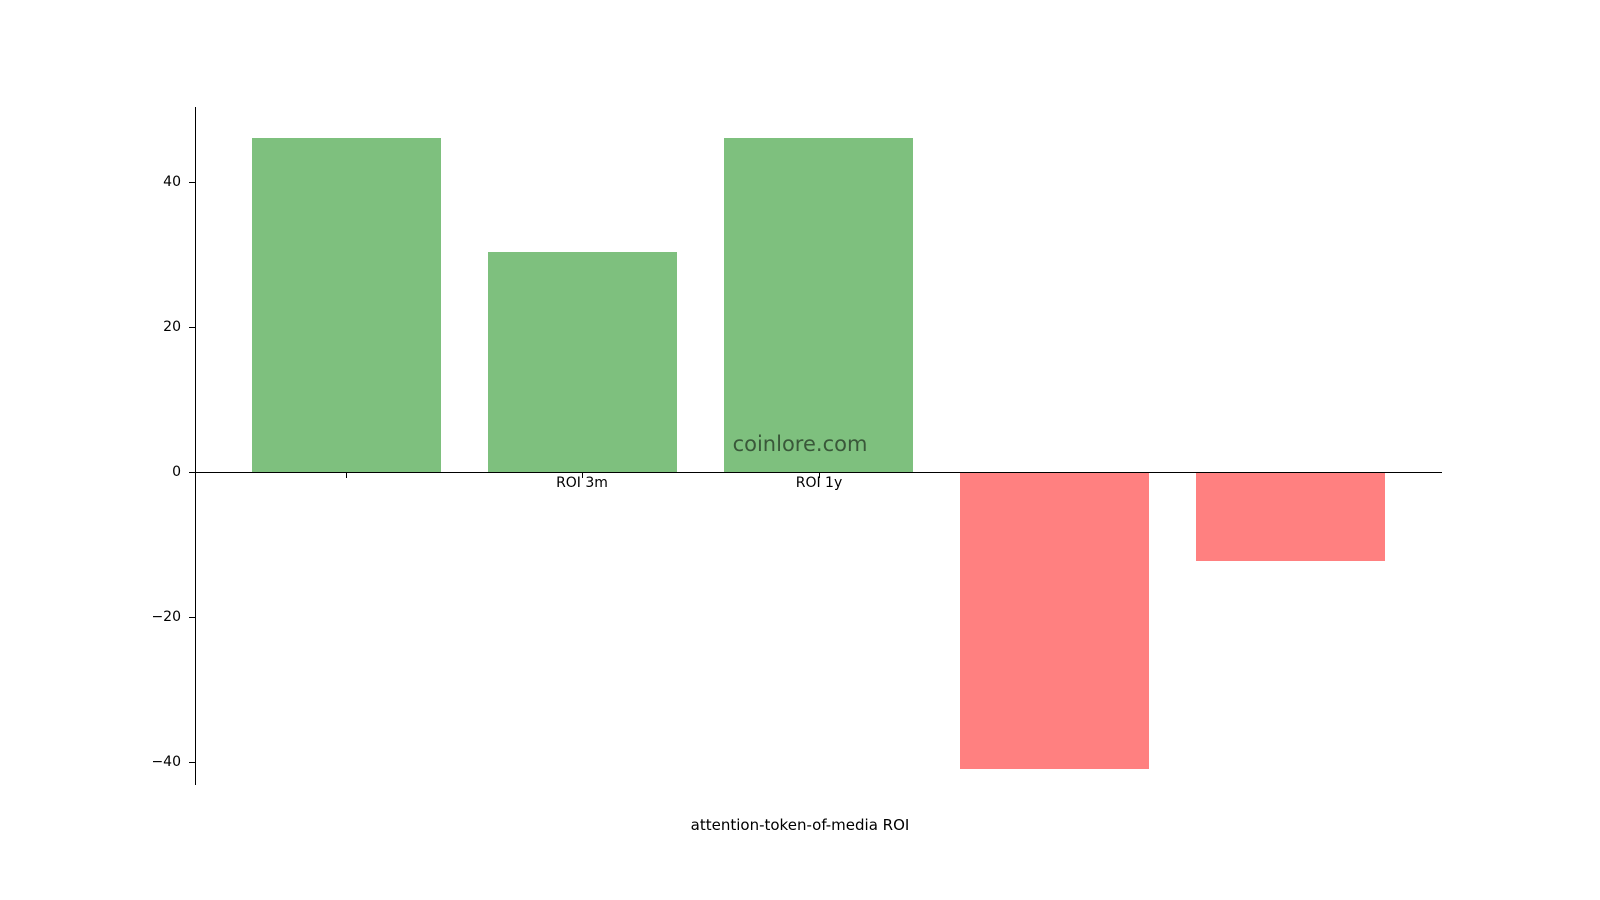 The width and height of the screenshot is (1600, 900). I want to click on watermark-text: coinlore.com, so click(800, 444).